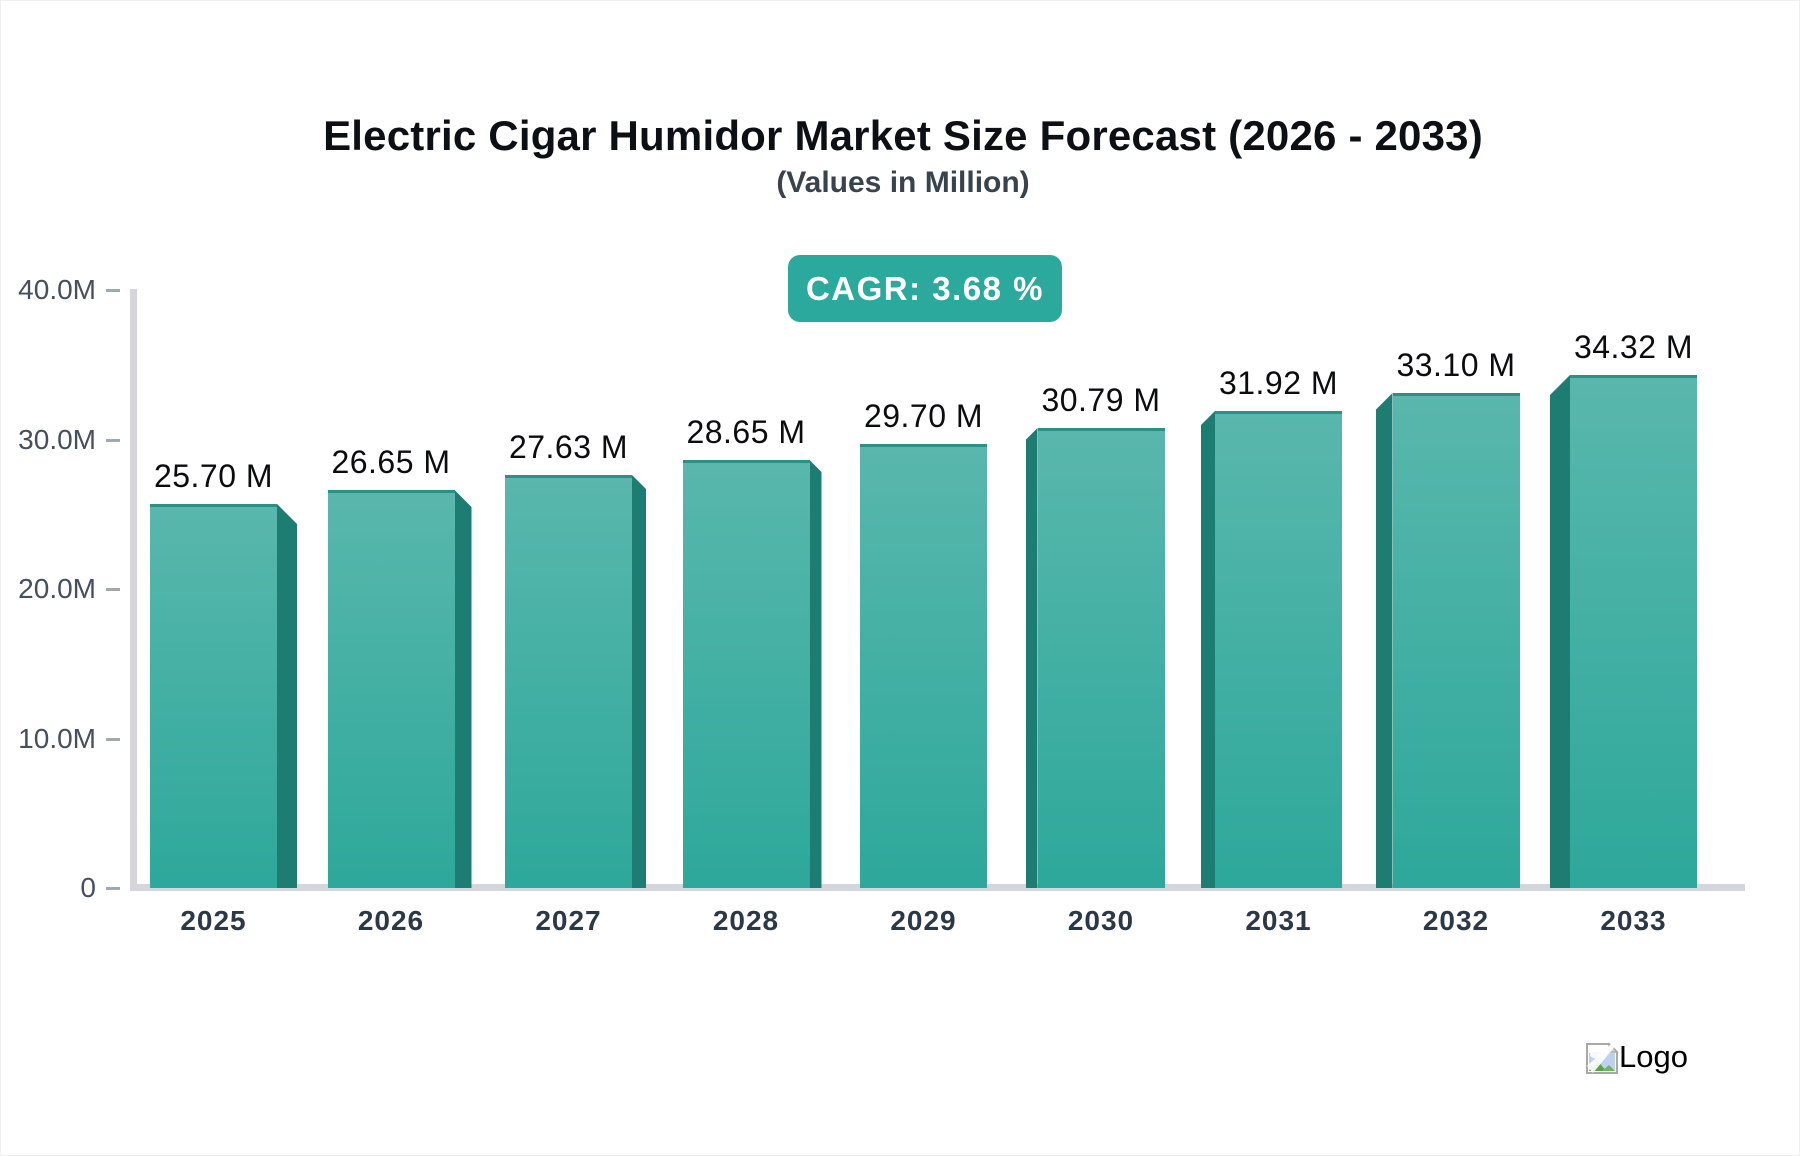  Describe the element at coordinates (1278, 383) in the screenshot. I see `bar-value-label: 31.92 M` at that location.